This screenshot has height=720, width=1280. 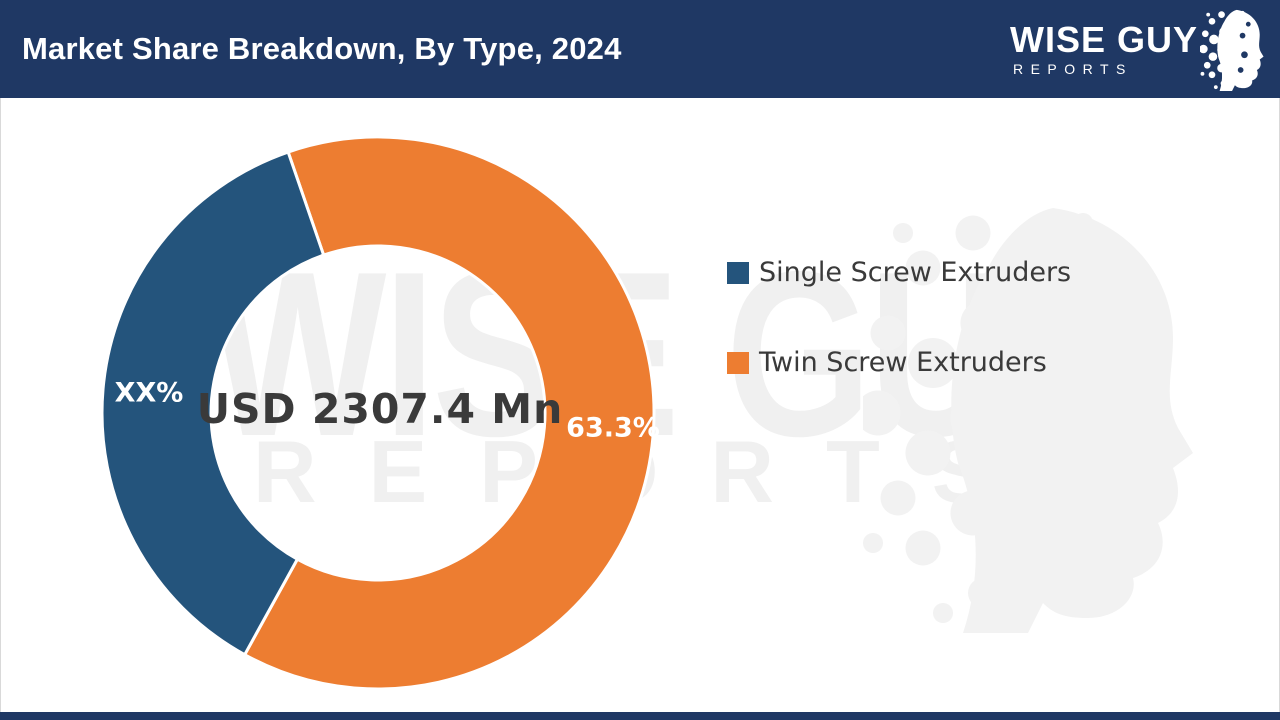 I want to click on legend-swatch-orange, so click(x=738, y=362).